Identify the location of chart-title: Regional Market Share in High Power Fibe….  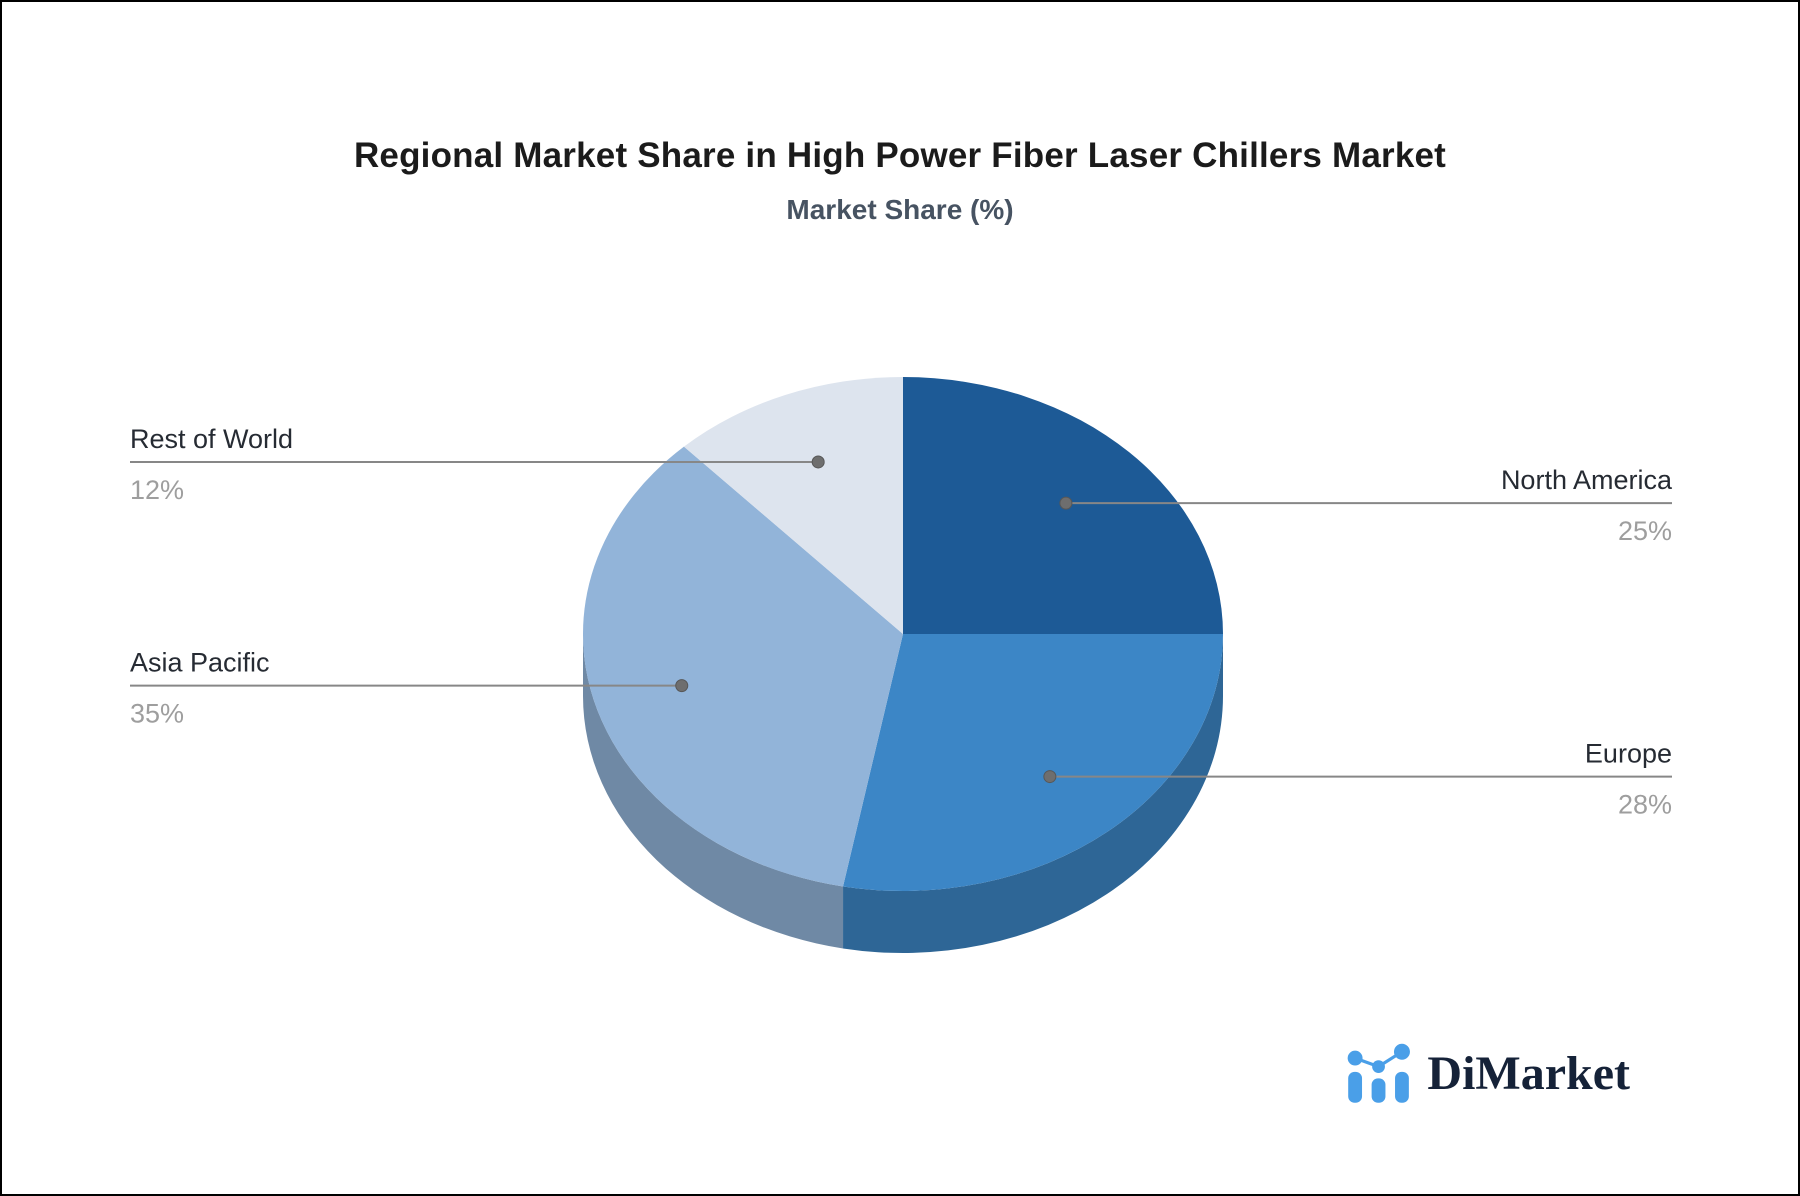
(900, 155).